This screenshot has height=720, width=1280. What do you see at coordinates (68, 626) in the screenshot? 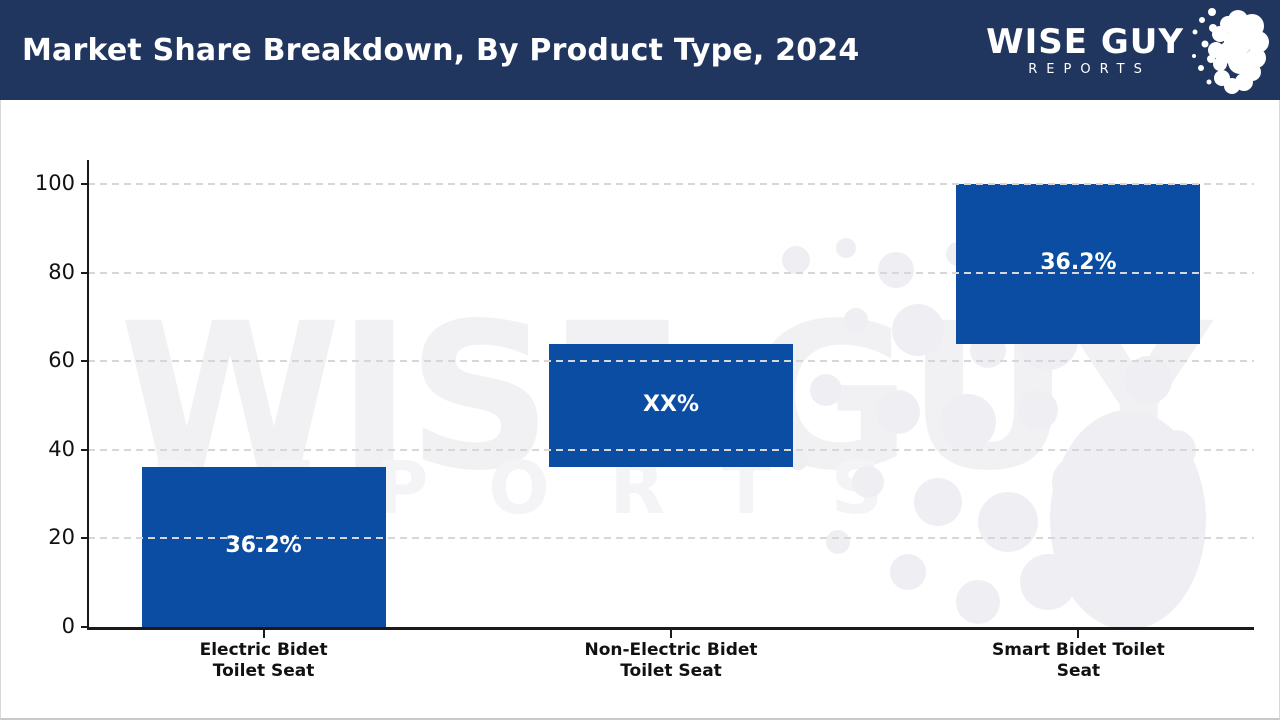
I see `y-tick-label: 0` at bounding box center [68, 626].